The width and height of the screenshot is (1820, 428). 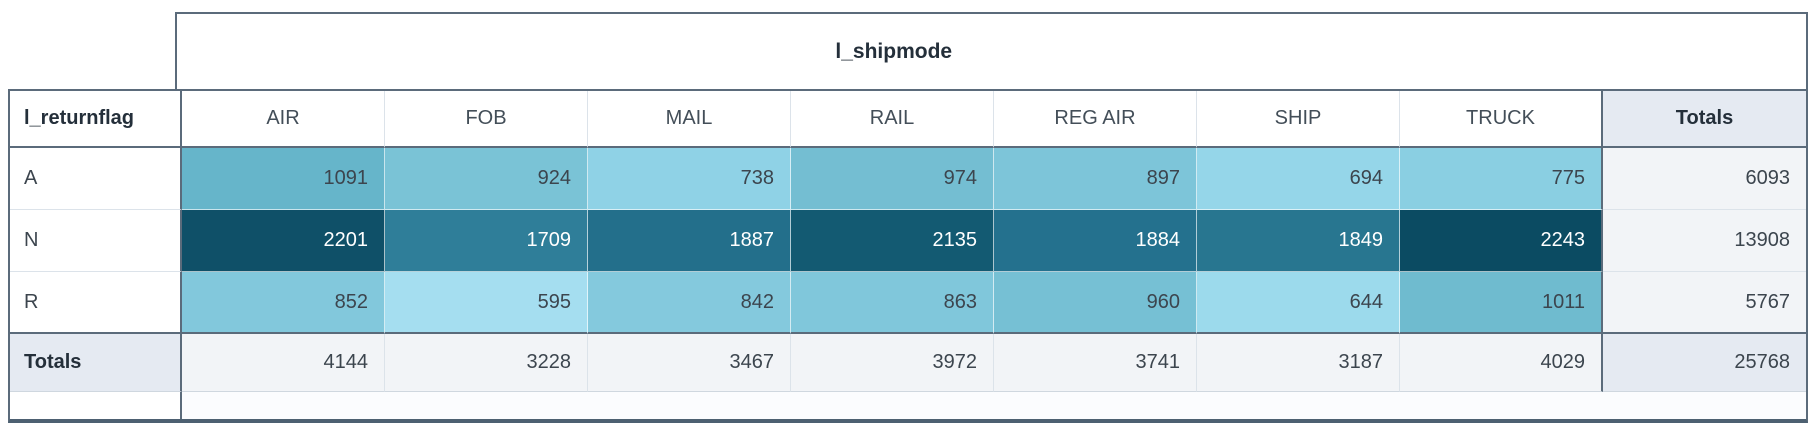 I want to click on row-label-r: R, so click(x=96, y=303).